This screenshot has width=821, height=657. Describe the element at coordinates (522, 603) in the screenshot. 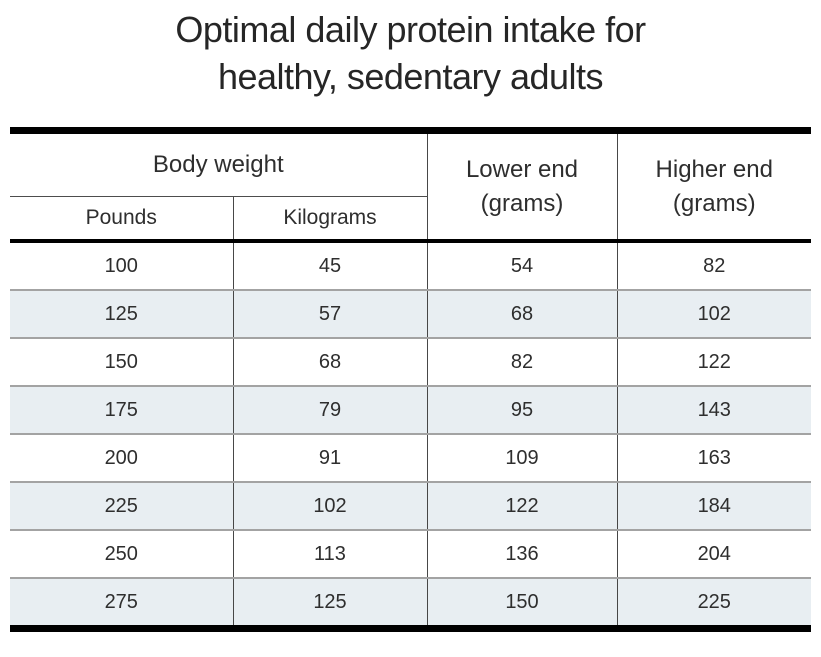

I see `cell-lower-end: 150` at that location.